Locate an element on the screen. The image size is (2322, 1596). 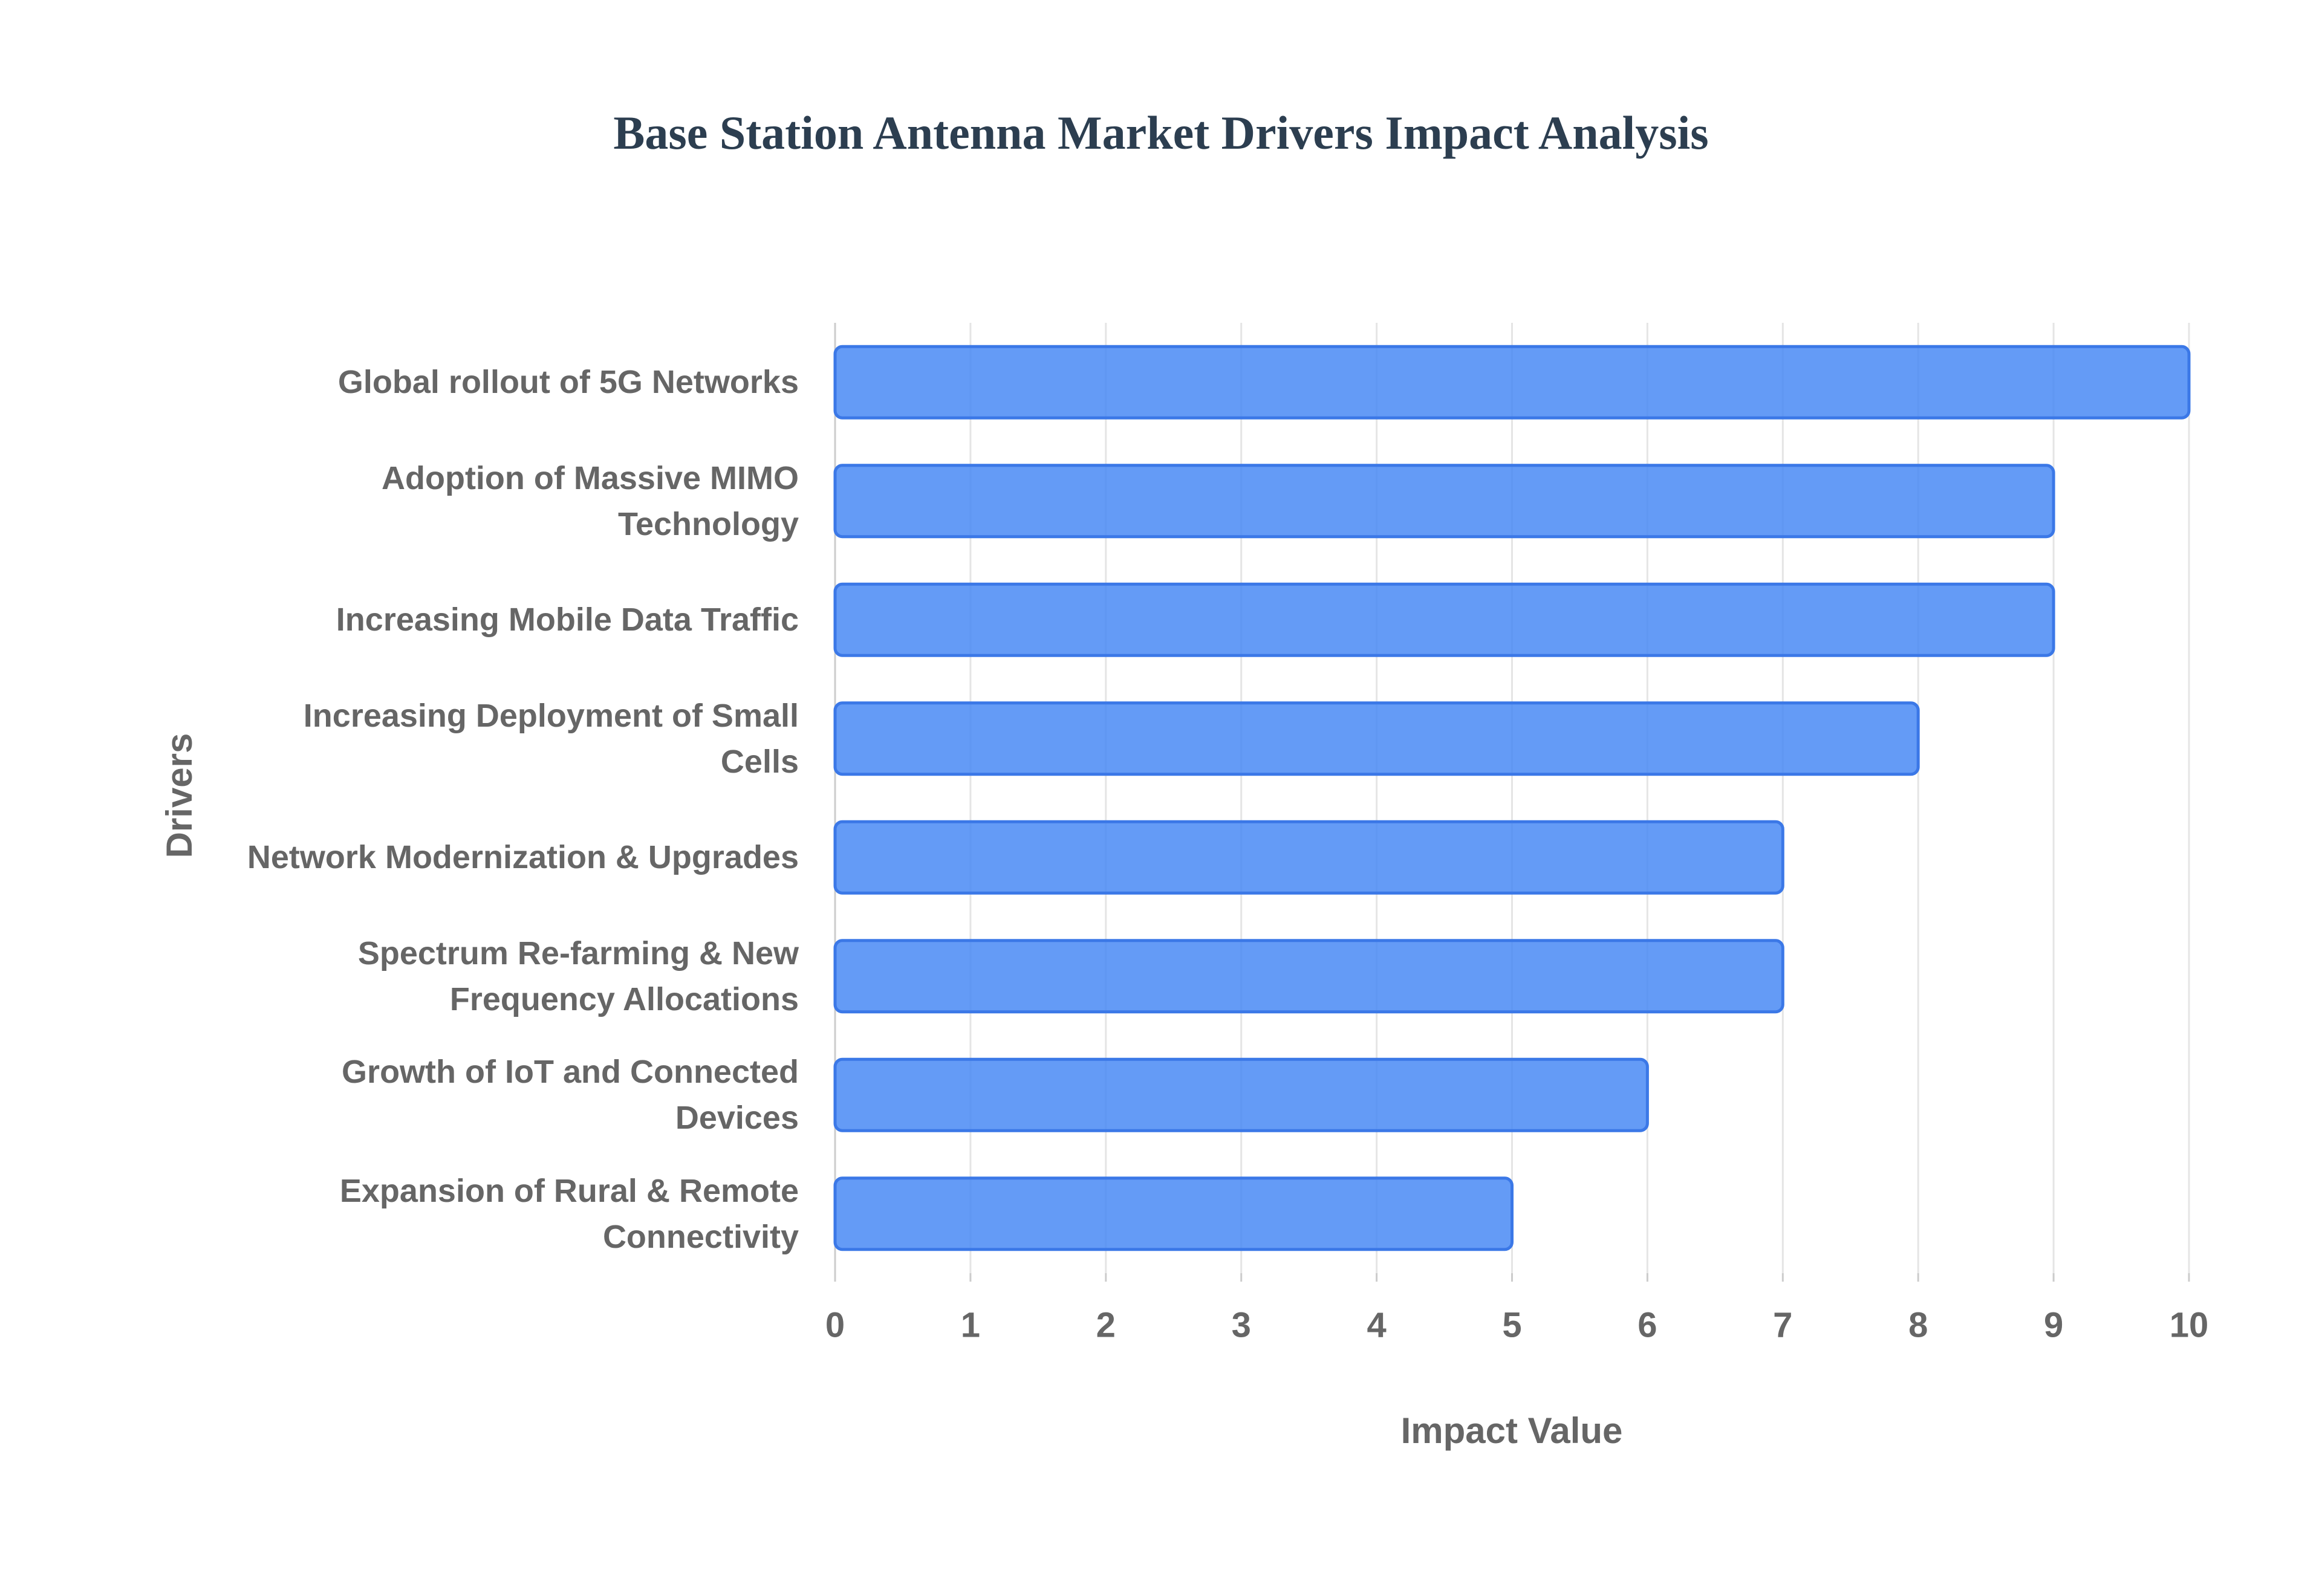
y-tick-label: Expansion of Rural & Remote Connectivity is located at coordinates (569, 1213).